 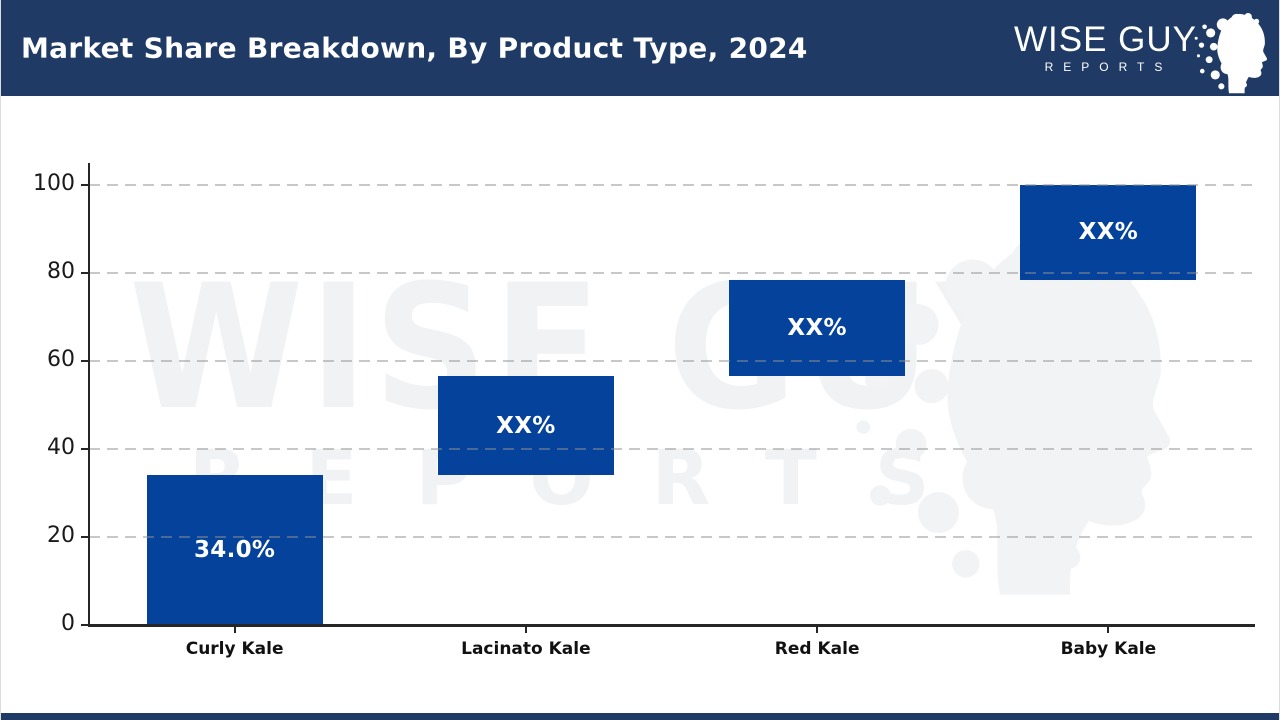 I want to click on x-axis-tick-label: Red Kale, so click(x=817, y=649).